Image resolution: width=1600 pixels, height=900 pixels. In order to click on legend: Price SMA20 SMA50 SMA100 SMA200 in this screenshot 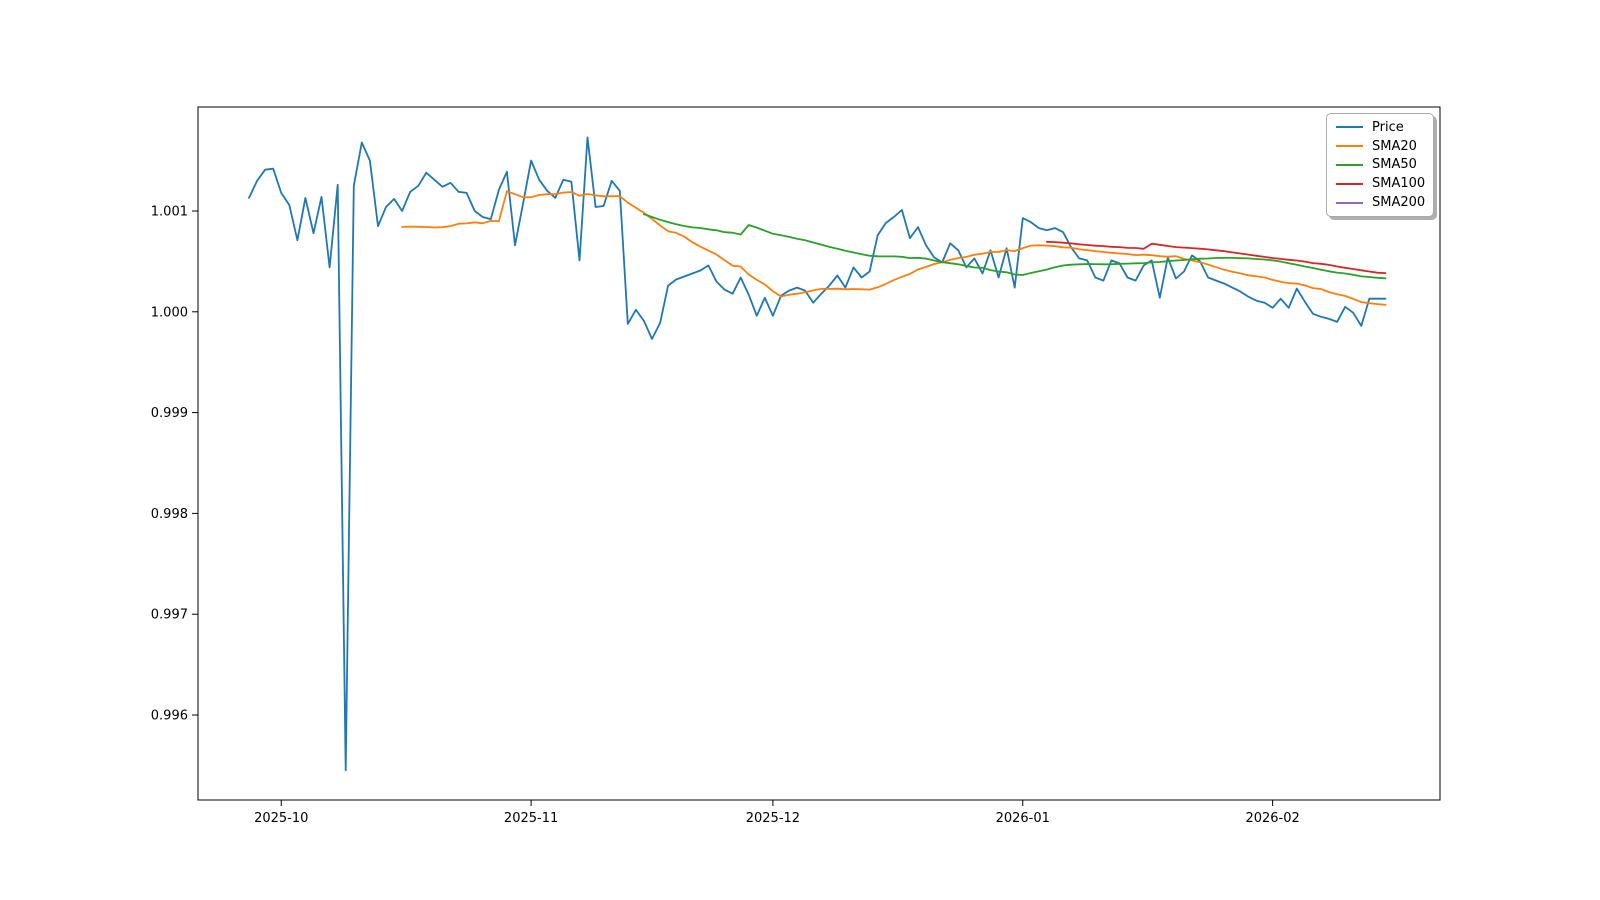, I will do `click(1380, 165)`.